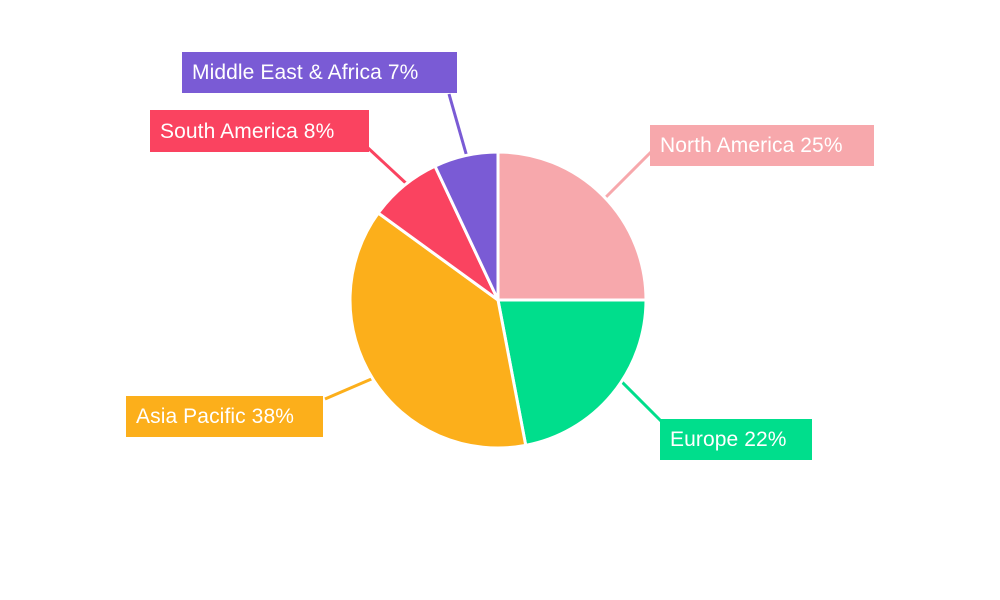 This screenshot has width=1000, height=600. What do you see at coordinates (572, 226) in the screenshot?
I see `pie-slice-north-america` at bounding box center [572, 226].